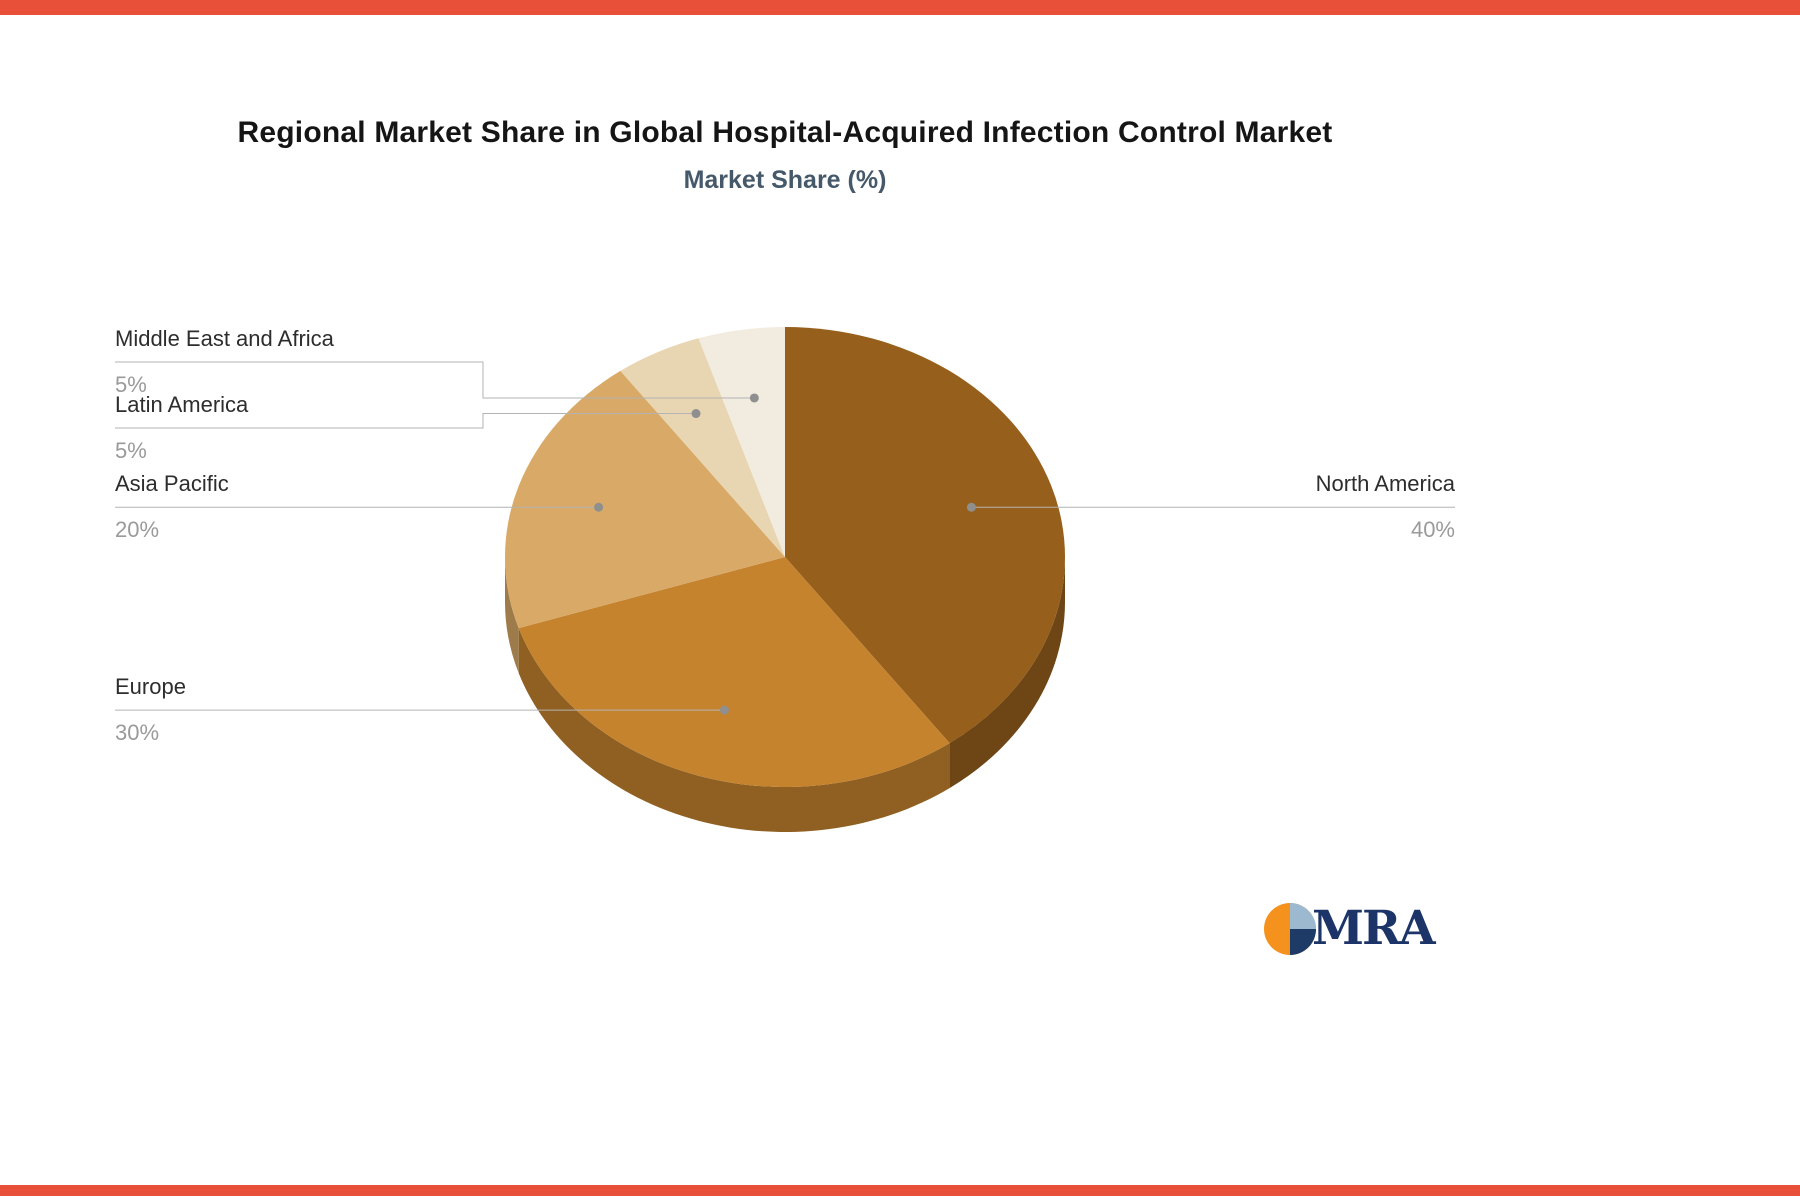  What do you see at coordinates (137, 530) in the screenshot?
I see `slice-label-value: 20%` at bounding box center [137, 530].